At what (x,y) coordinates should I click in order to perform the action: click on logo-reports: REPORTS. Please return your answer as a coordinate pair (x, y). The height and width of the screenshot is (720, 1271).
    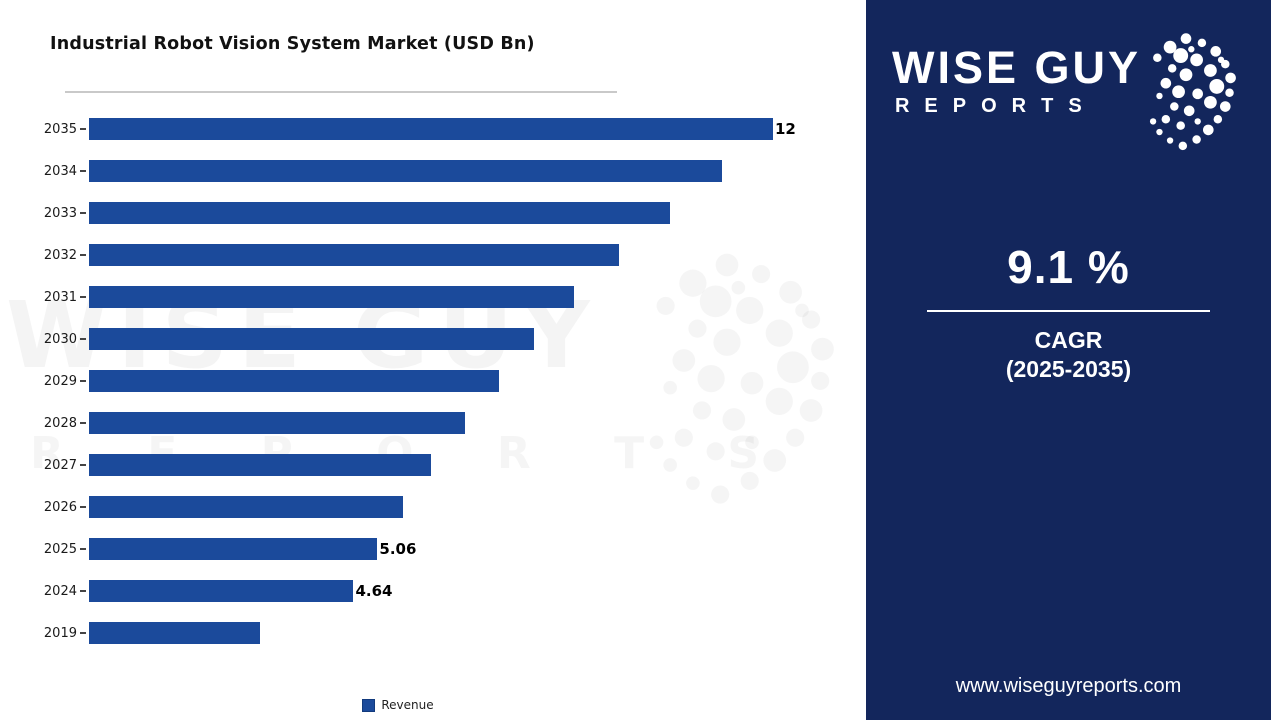
    Looking at the image, I should click on (995, 106).